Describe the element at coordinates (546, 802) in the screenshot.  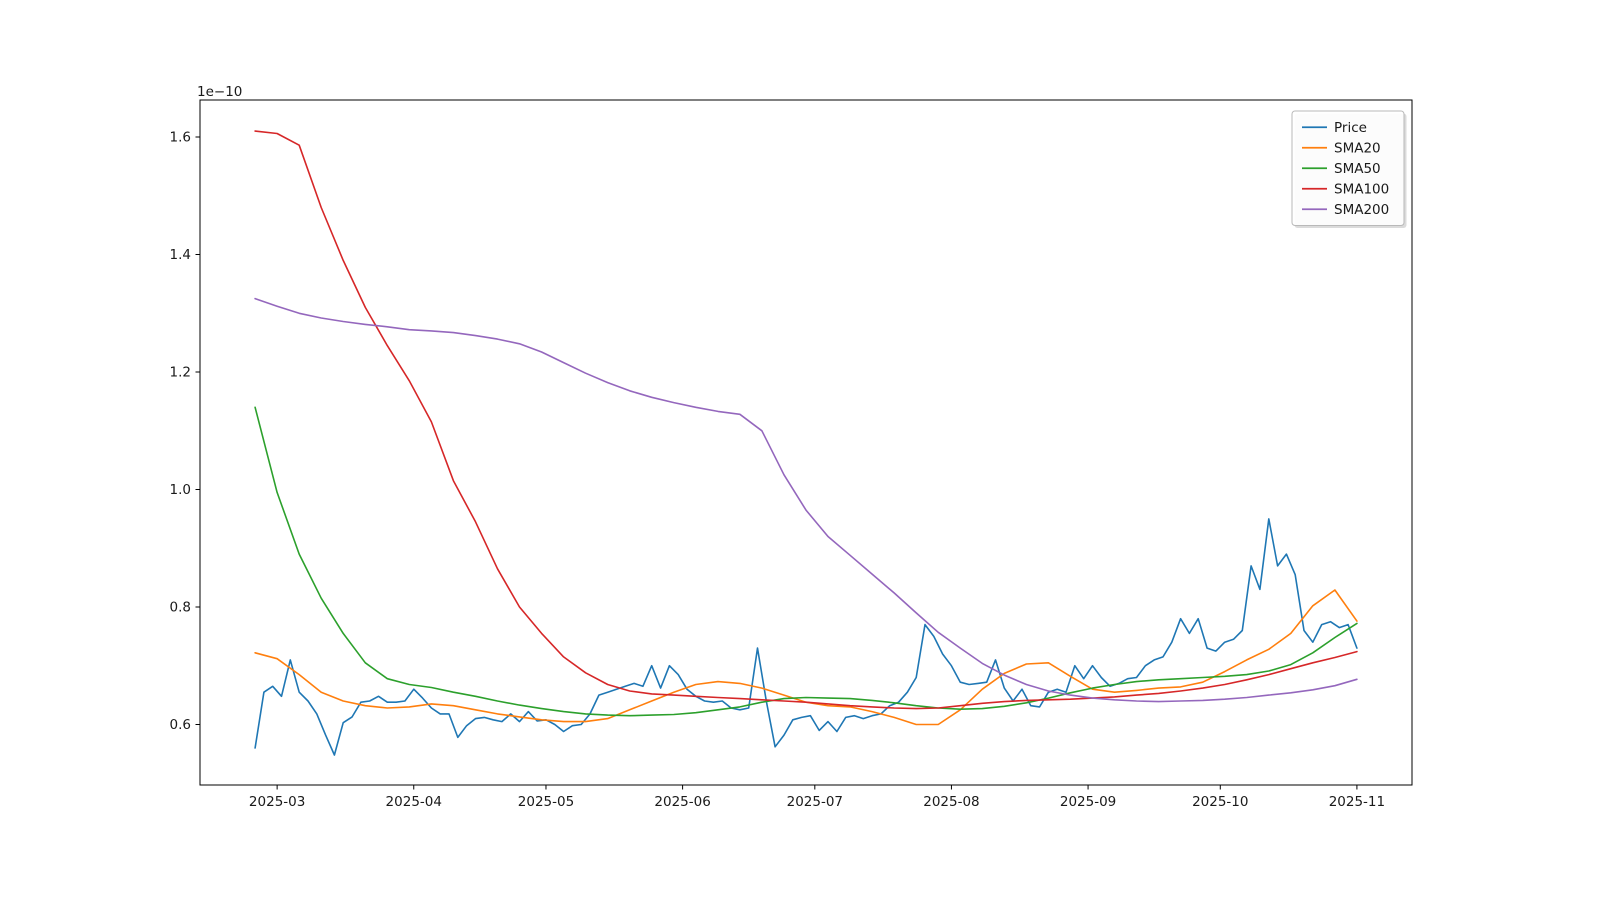
I see `x-tick-label: 2025-05` at that location.